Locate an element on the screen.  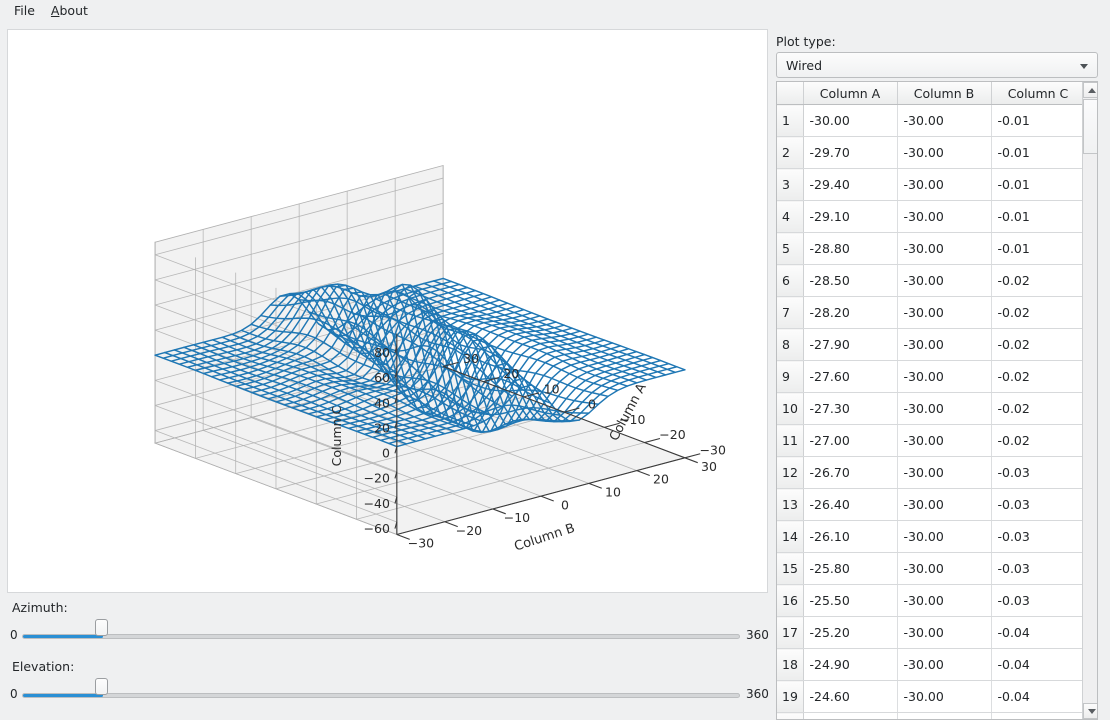
azimuth-slider-handle is located at coordinates (102, 627).